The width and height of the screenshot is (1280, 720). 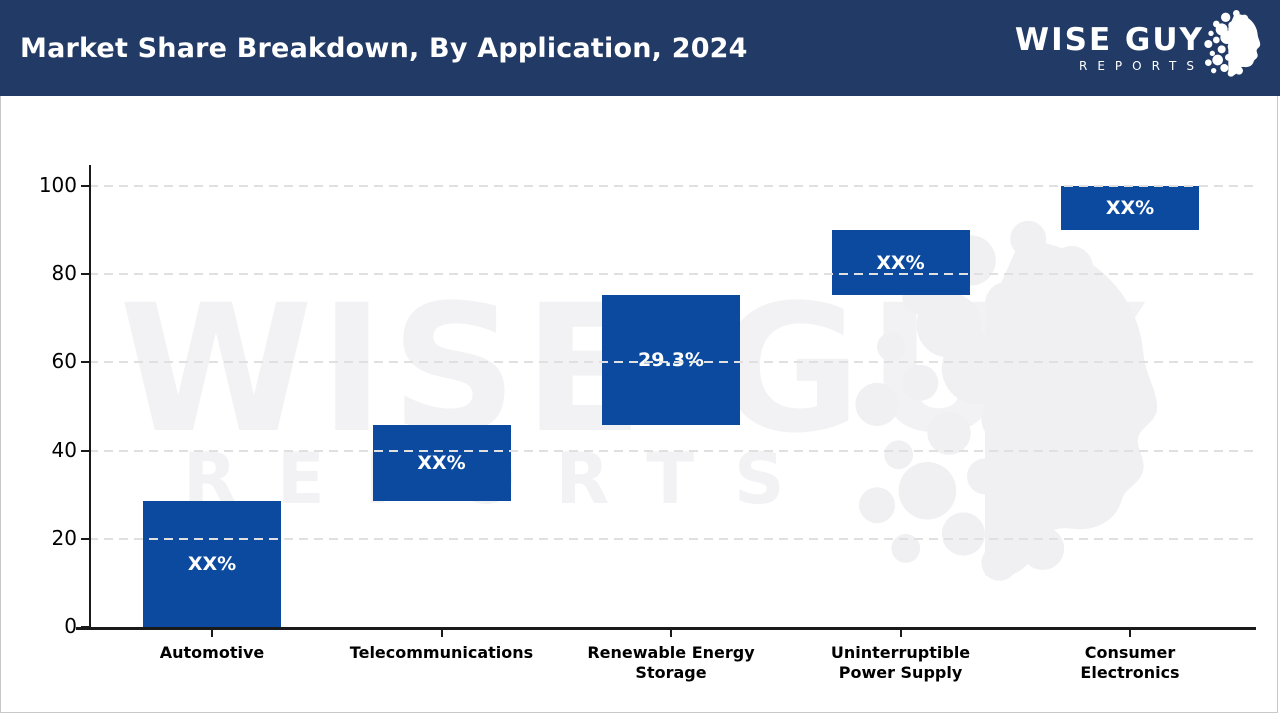 I want to click on x-axis-label: Renewable Energy Storage, so click(x=671, y=662).